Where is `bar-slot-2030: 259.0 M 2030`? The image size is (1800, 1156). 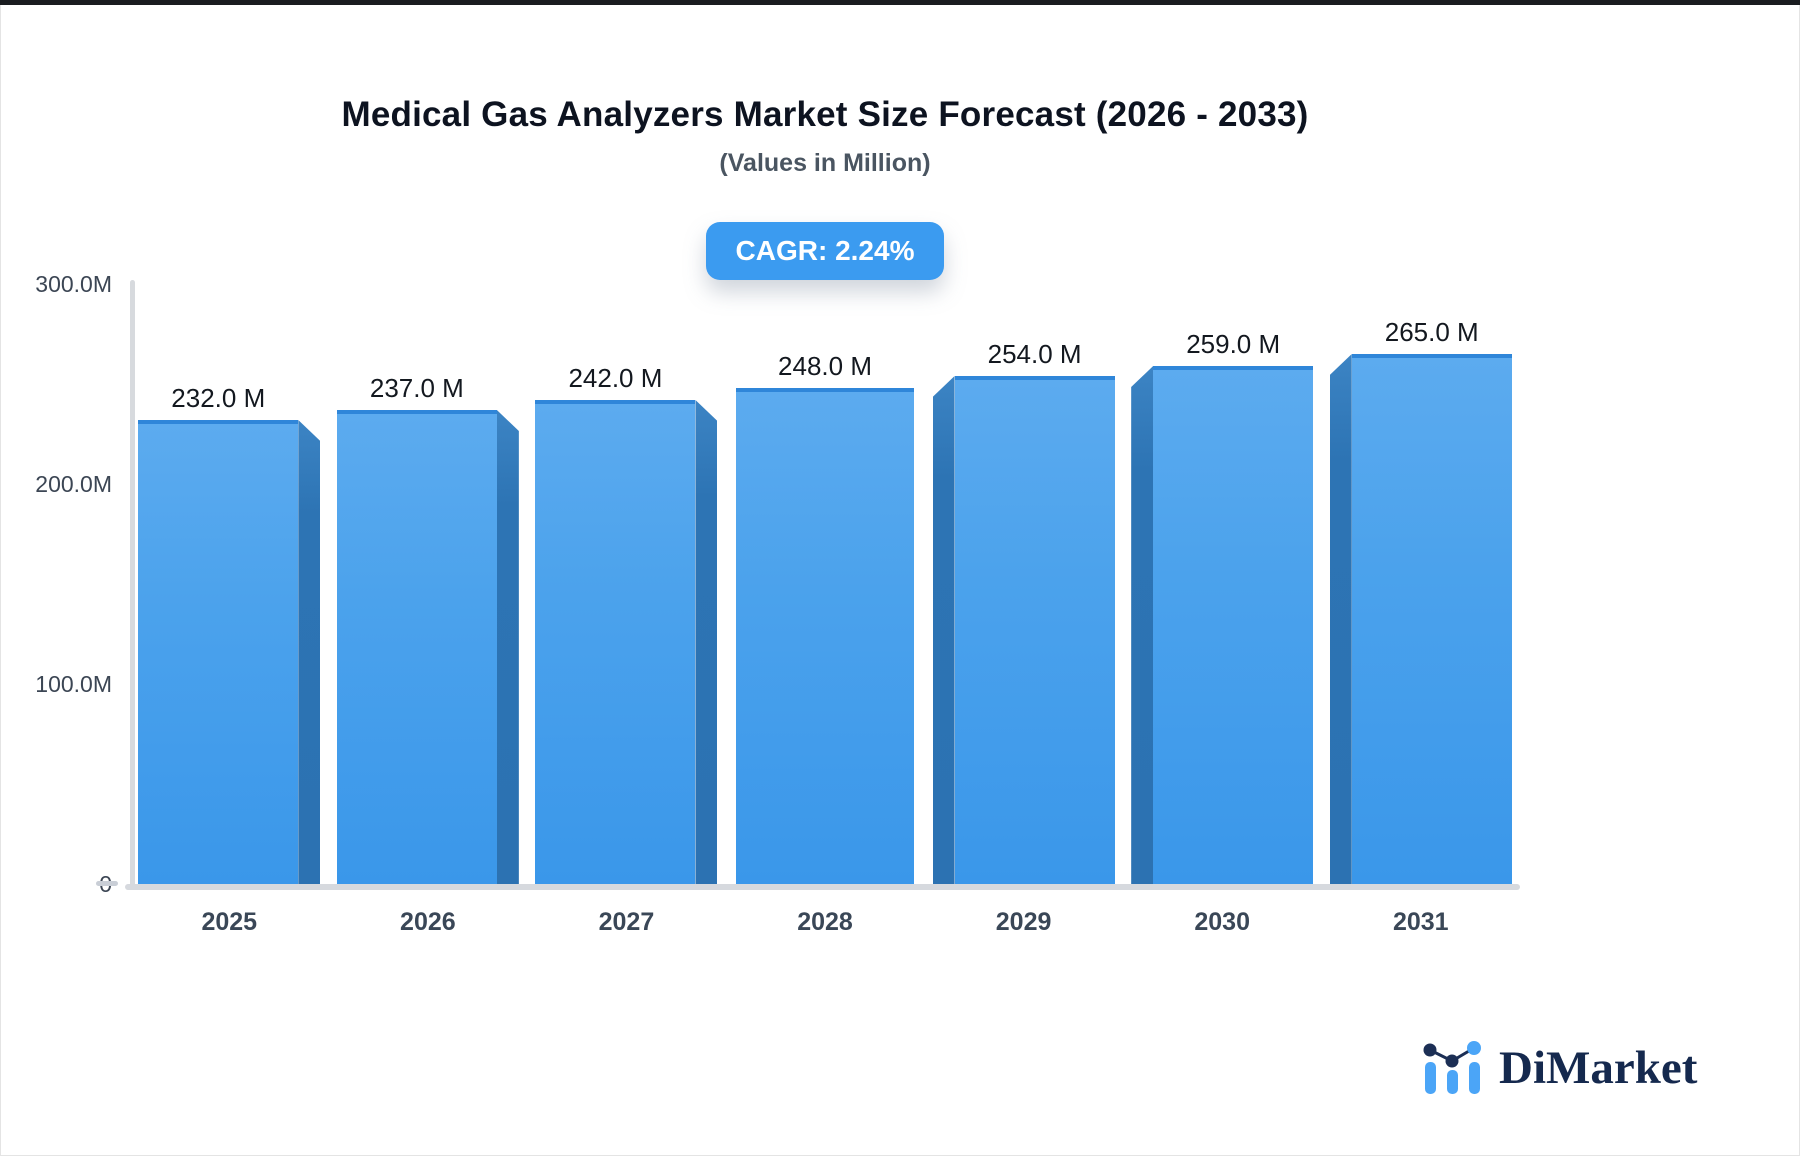
bar-slot-2030: 259.0 M 2030 is located at coordinates (1222, 595).